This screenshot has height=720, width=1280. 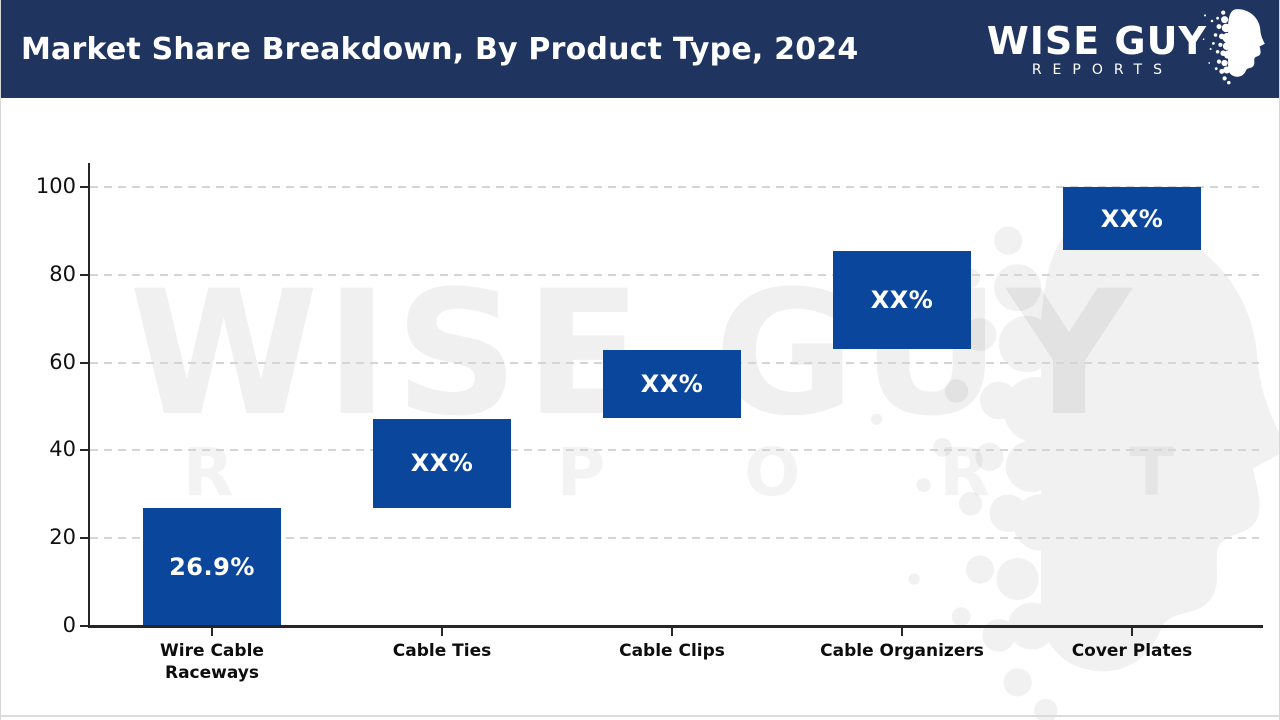 I want to click on bar-4: XX%, so click(x=902, y=300).